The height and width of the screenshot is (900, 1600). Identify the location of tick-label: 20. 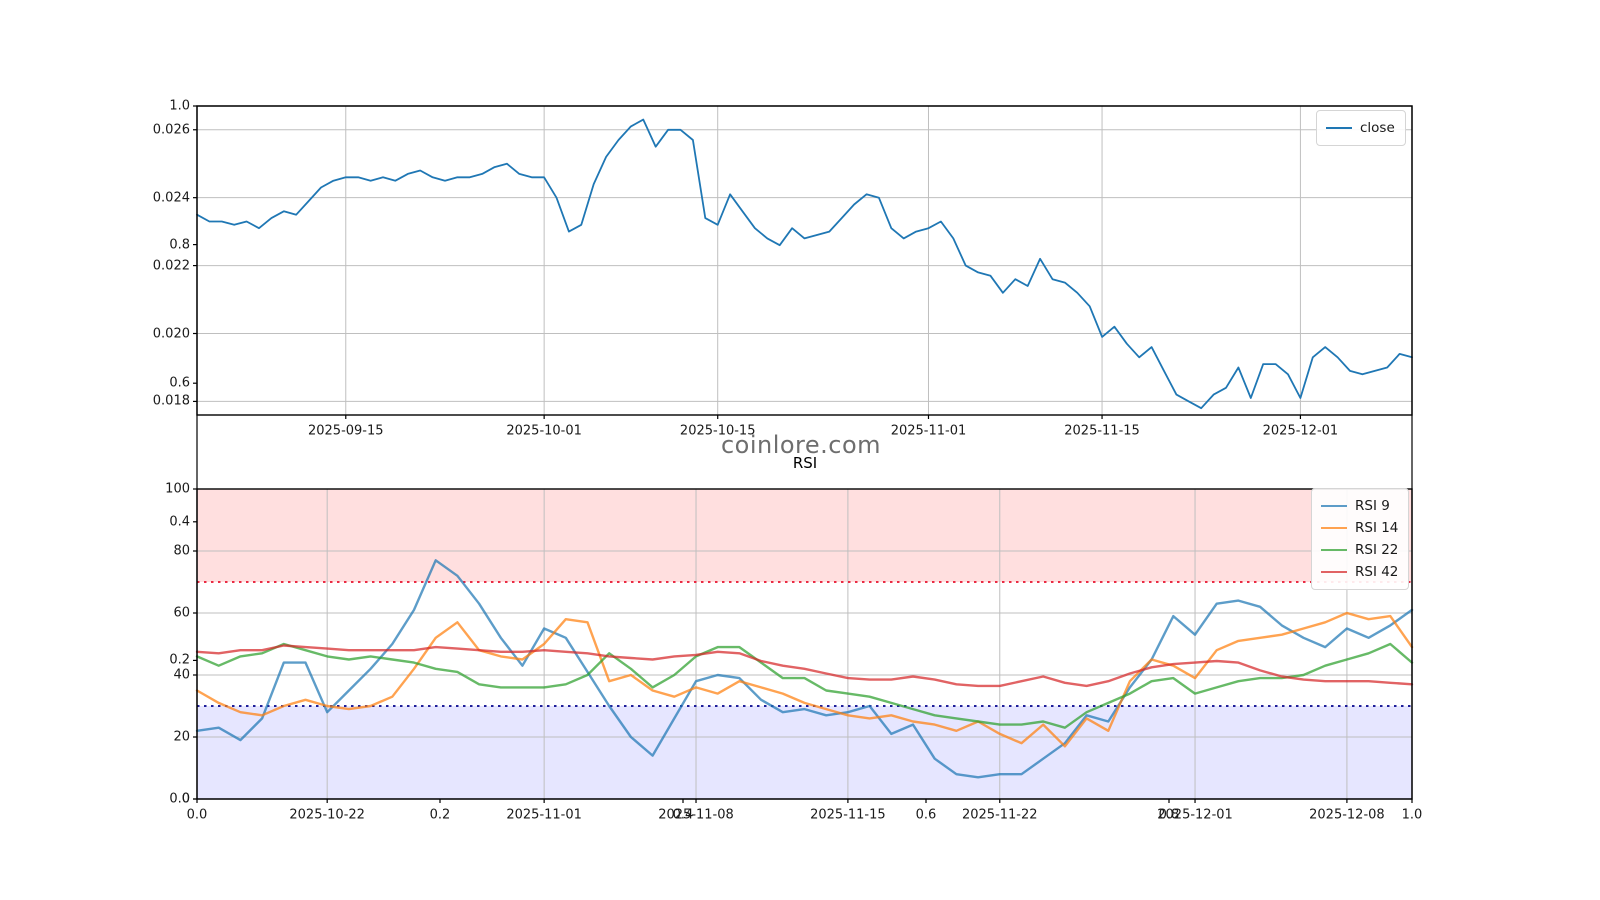
(181, 737).